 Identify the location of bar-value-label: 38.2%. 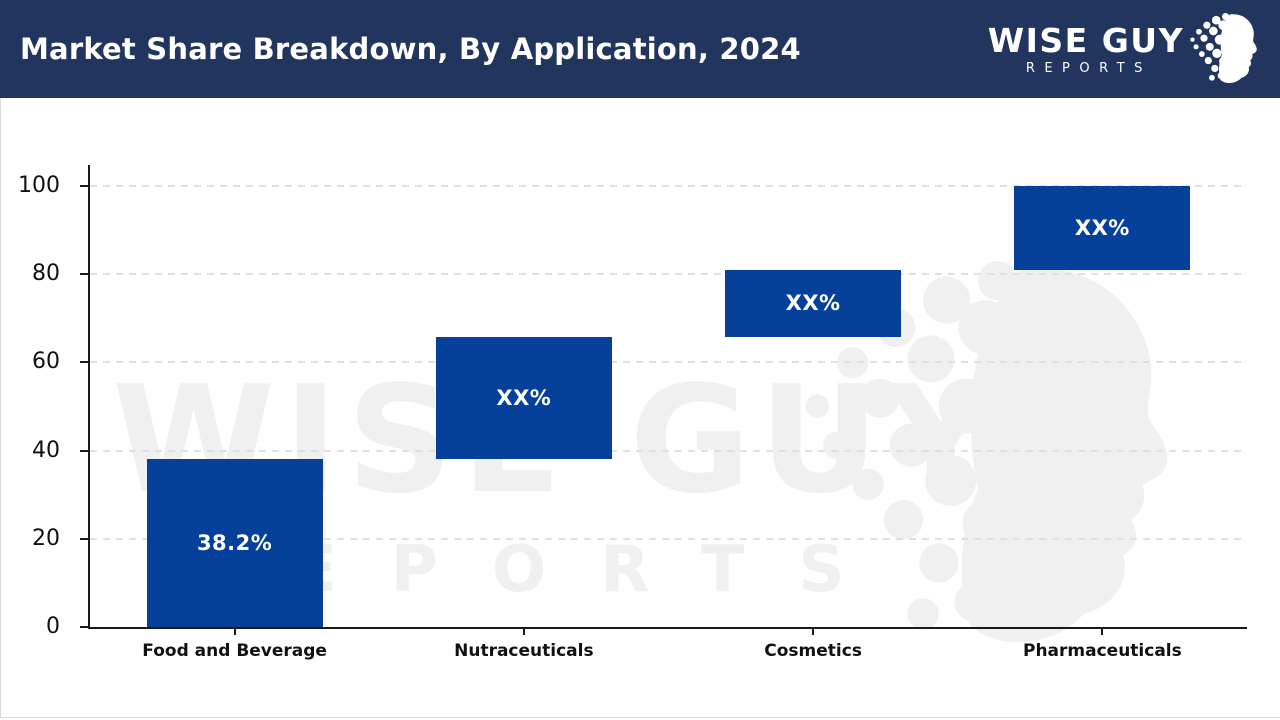
(234, 542).